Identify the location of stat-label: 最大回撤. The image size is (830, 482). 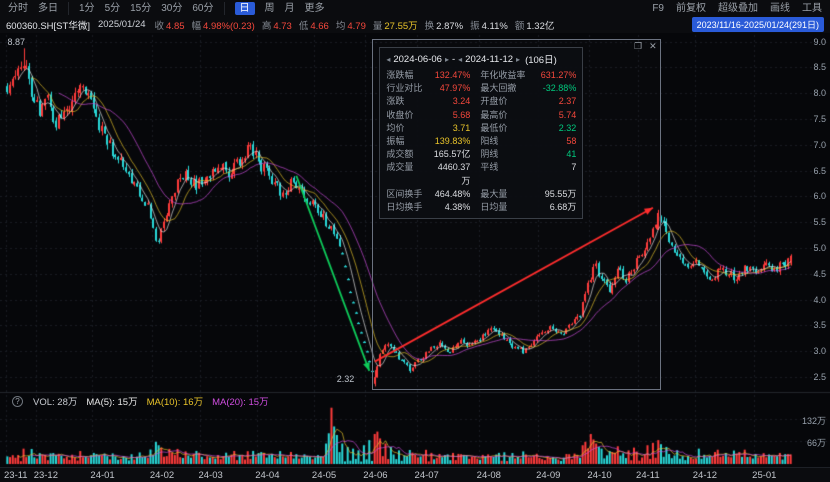
(498, 88).